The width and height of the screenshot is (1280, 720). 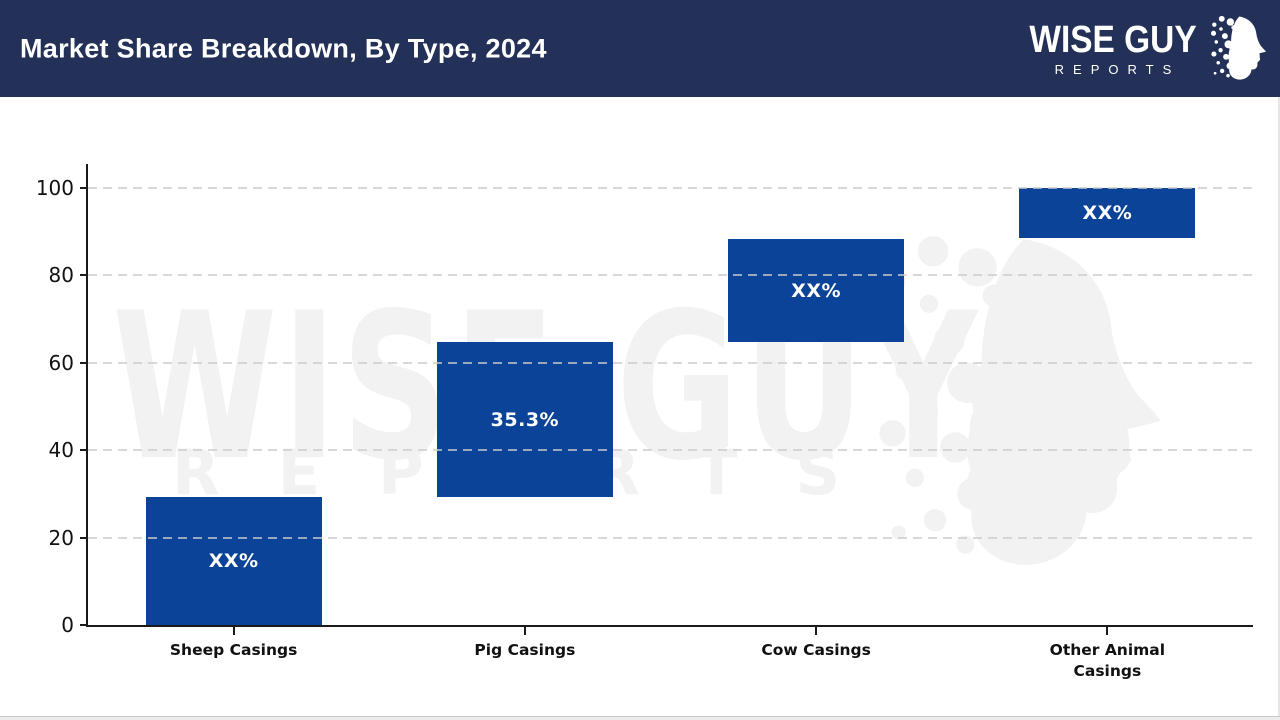 I want to click on y-axis-line, so click(x=87, y=395).